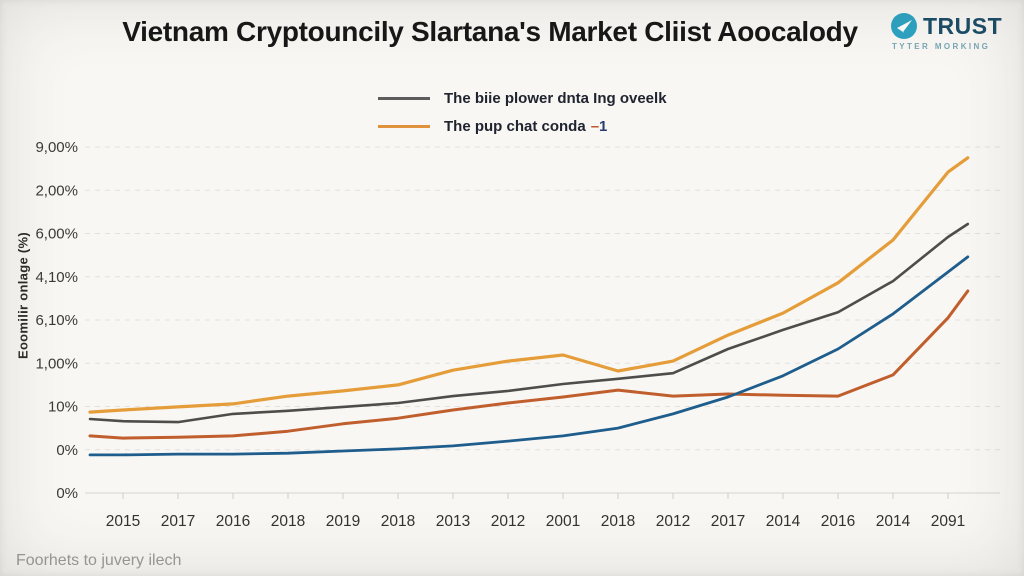 The width and height of the screenshot is (1024, 576). What do you see at coordinates (603, 126) in the screenshot?
I see `legend-suffix-value: 1` at bounding box center [603, 126].